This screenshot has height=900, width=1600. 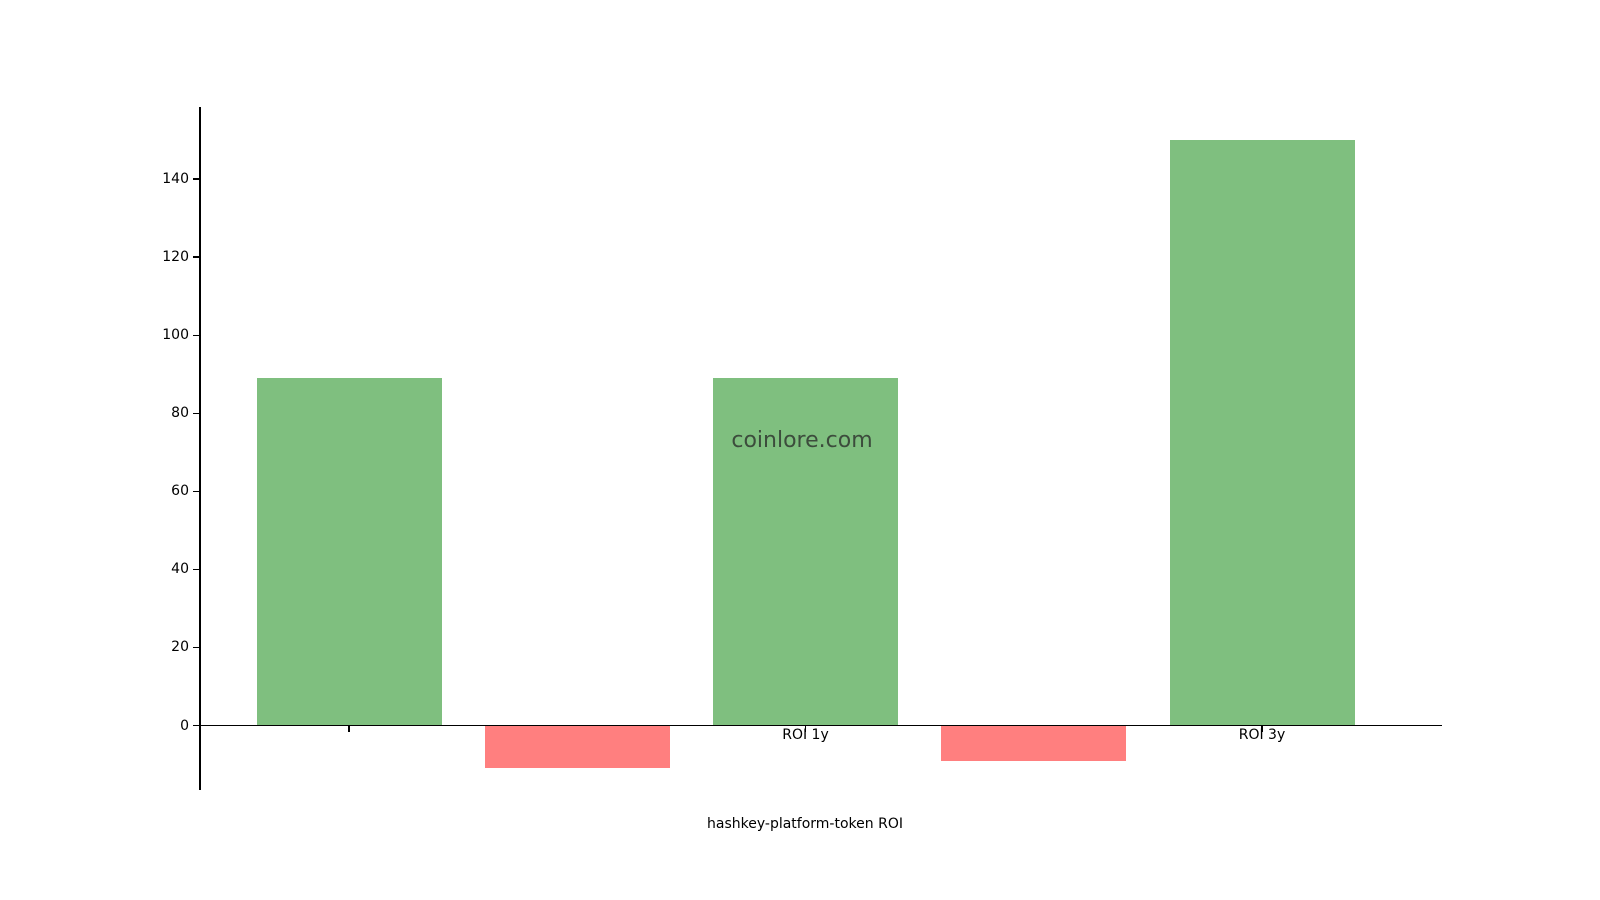 What do you see at coordinates (184, 725) in the screenshot?
I see `y-tick-label: 0` at bounding box center [184, 725].